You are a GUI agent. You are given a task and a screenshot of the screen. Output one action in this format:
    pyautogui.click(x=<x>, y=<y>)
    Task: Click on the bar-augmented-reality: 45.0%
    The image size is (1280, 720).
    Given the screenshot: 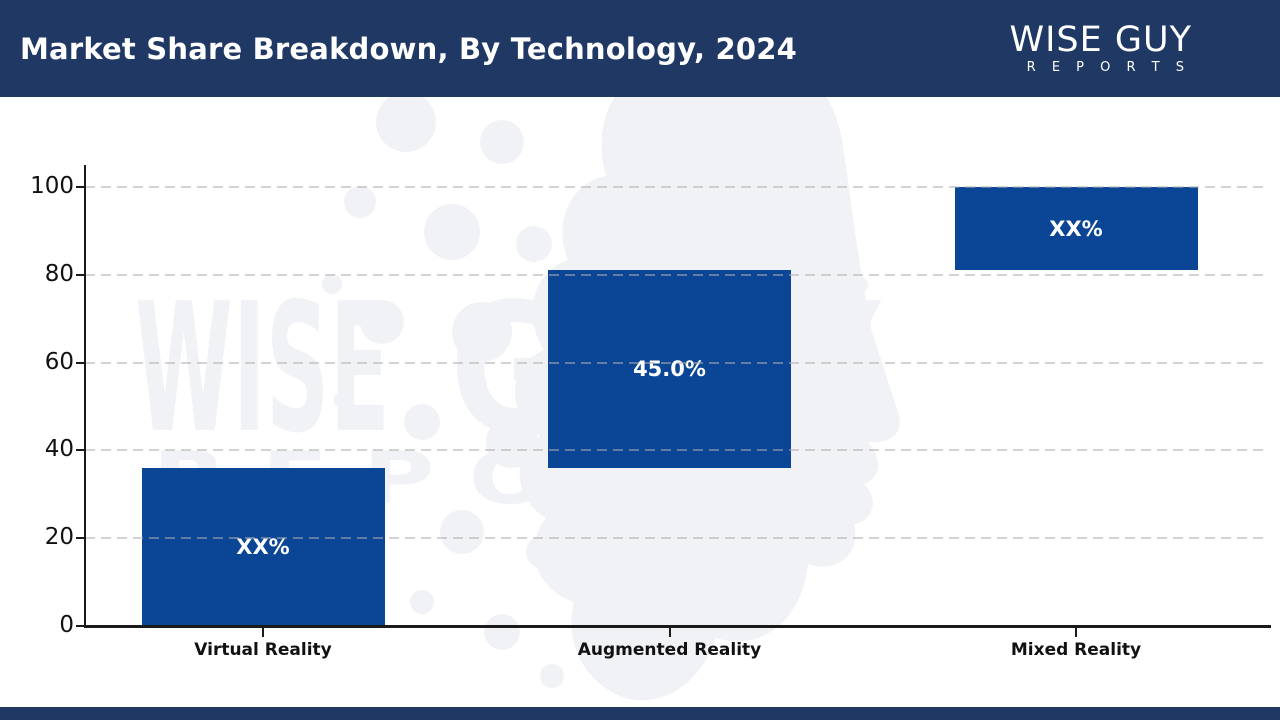 What is the action you would take?
    pyautogui.click(x=669, y=369)
    